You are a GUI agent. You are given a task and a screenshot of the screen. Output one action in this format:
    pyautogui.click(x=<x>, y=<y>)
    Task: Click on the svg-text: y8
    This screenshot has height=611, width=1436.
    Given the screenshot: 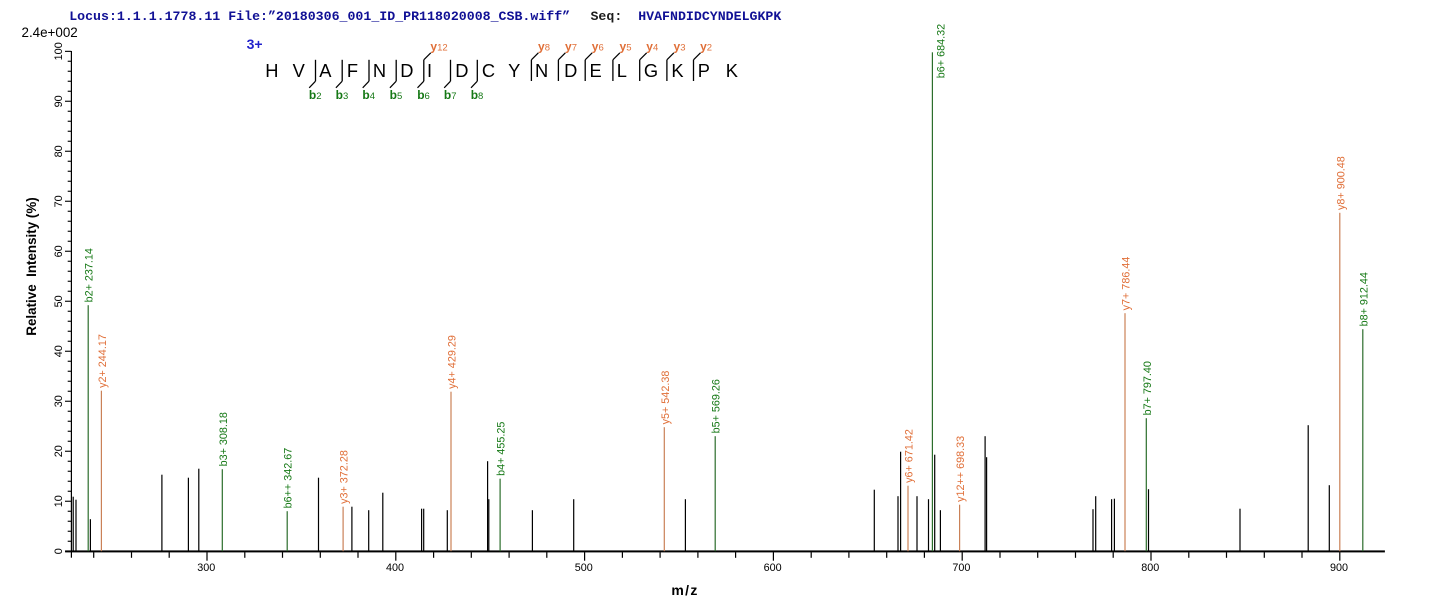 What is the action you would take?
    pyautogui.click(x=544, y=46)
    